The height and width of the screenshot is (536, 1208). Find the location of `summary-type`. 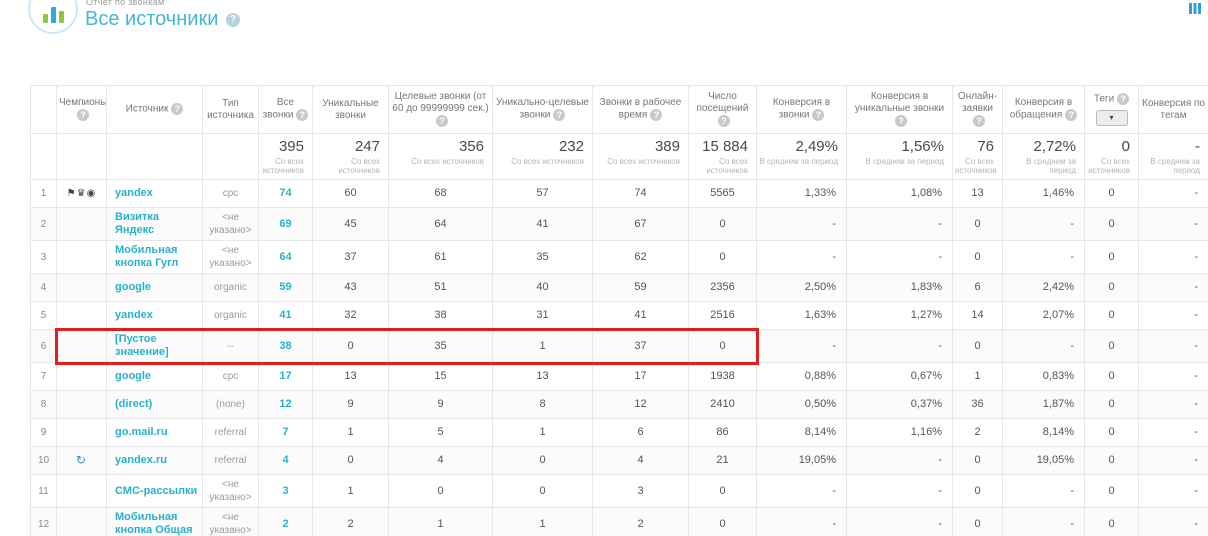

summary-type is located at coordinates (230, 156).